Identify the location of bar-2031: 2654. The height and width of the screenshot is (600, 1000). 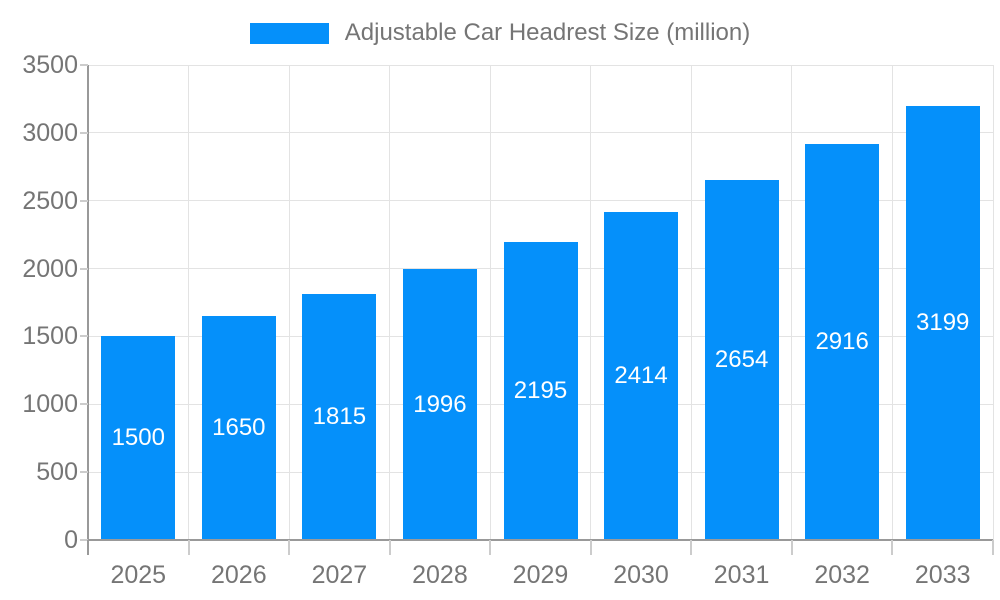
(741, 359).